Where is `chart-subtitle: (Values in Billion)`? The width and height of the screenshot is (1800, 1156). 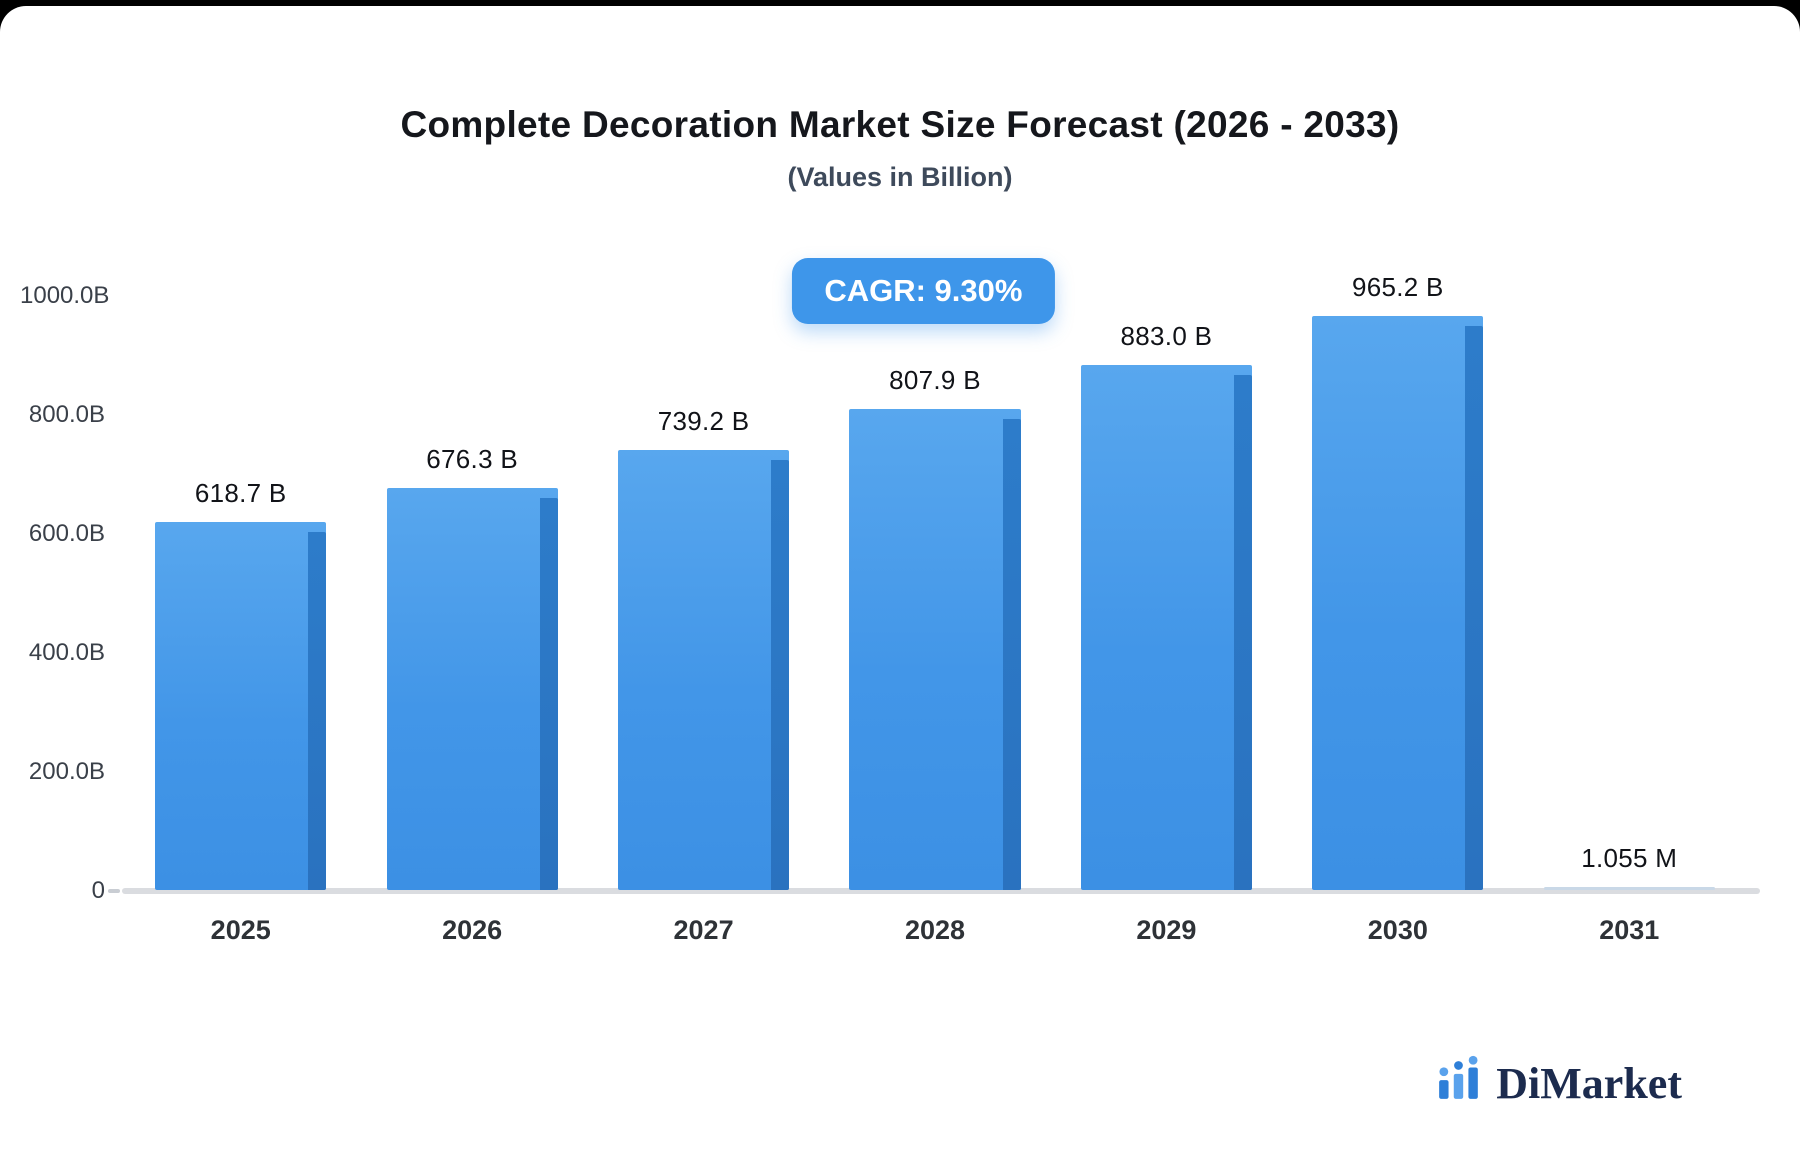
chart-subtitle: (Values in Billion) is located at coordinates (900, 177).